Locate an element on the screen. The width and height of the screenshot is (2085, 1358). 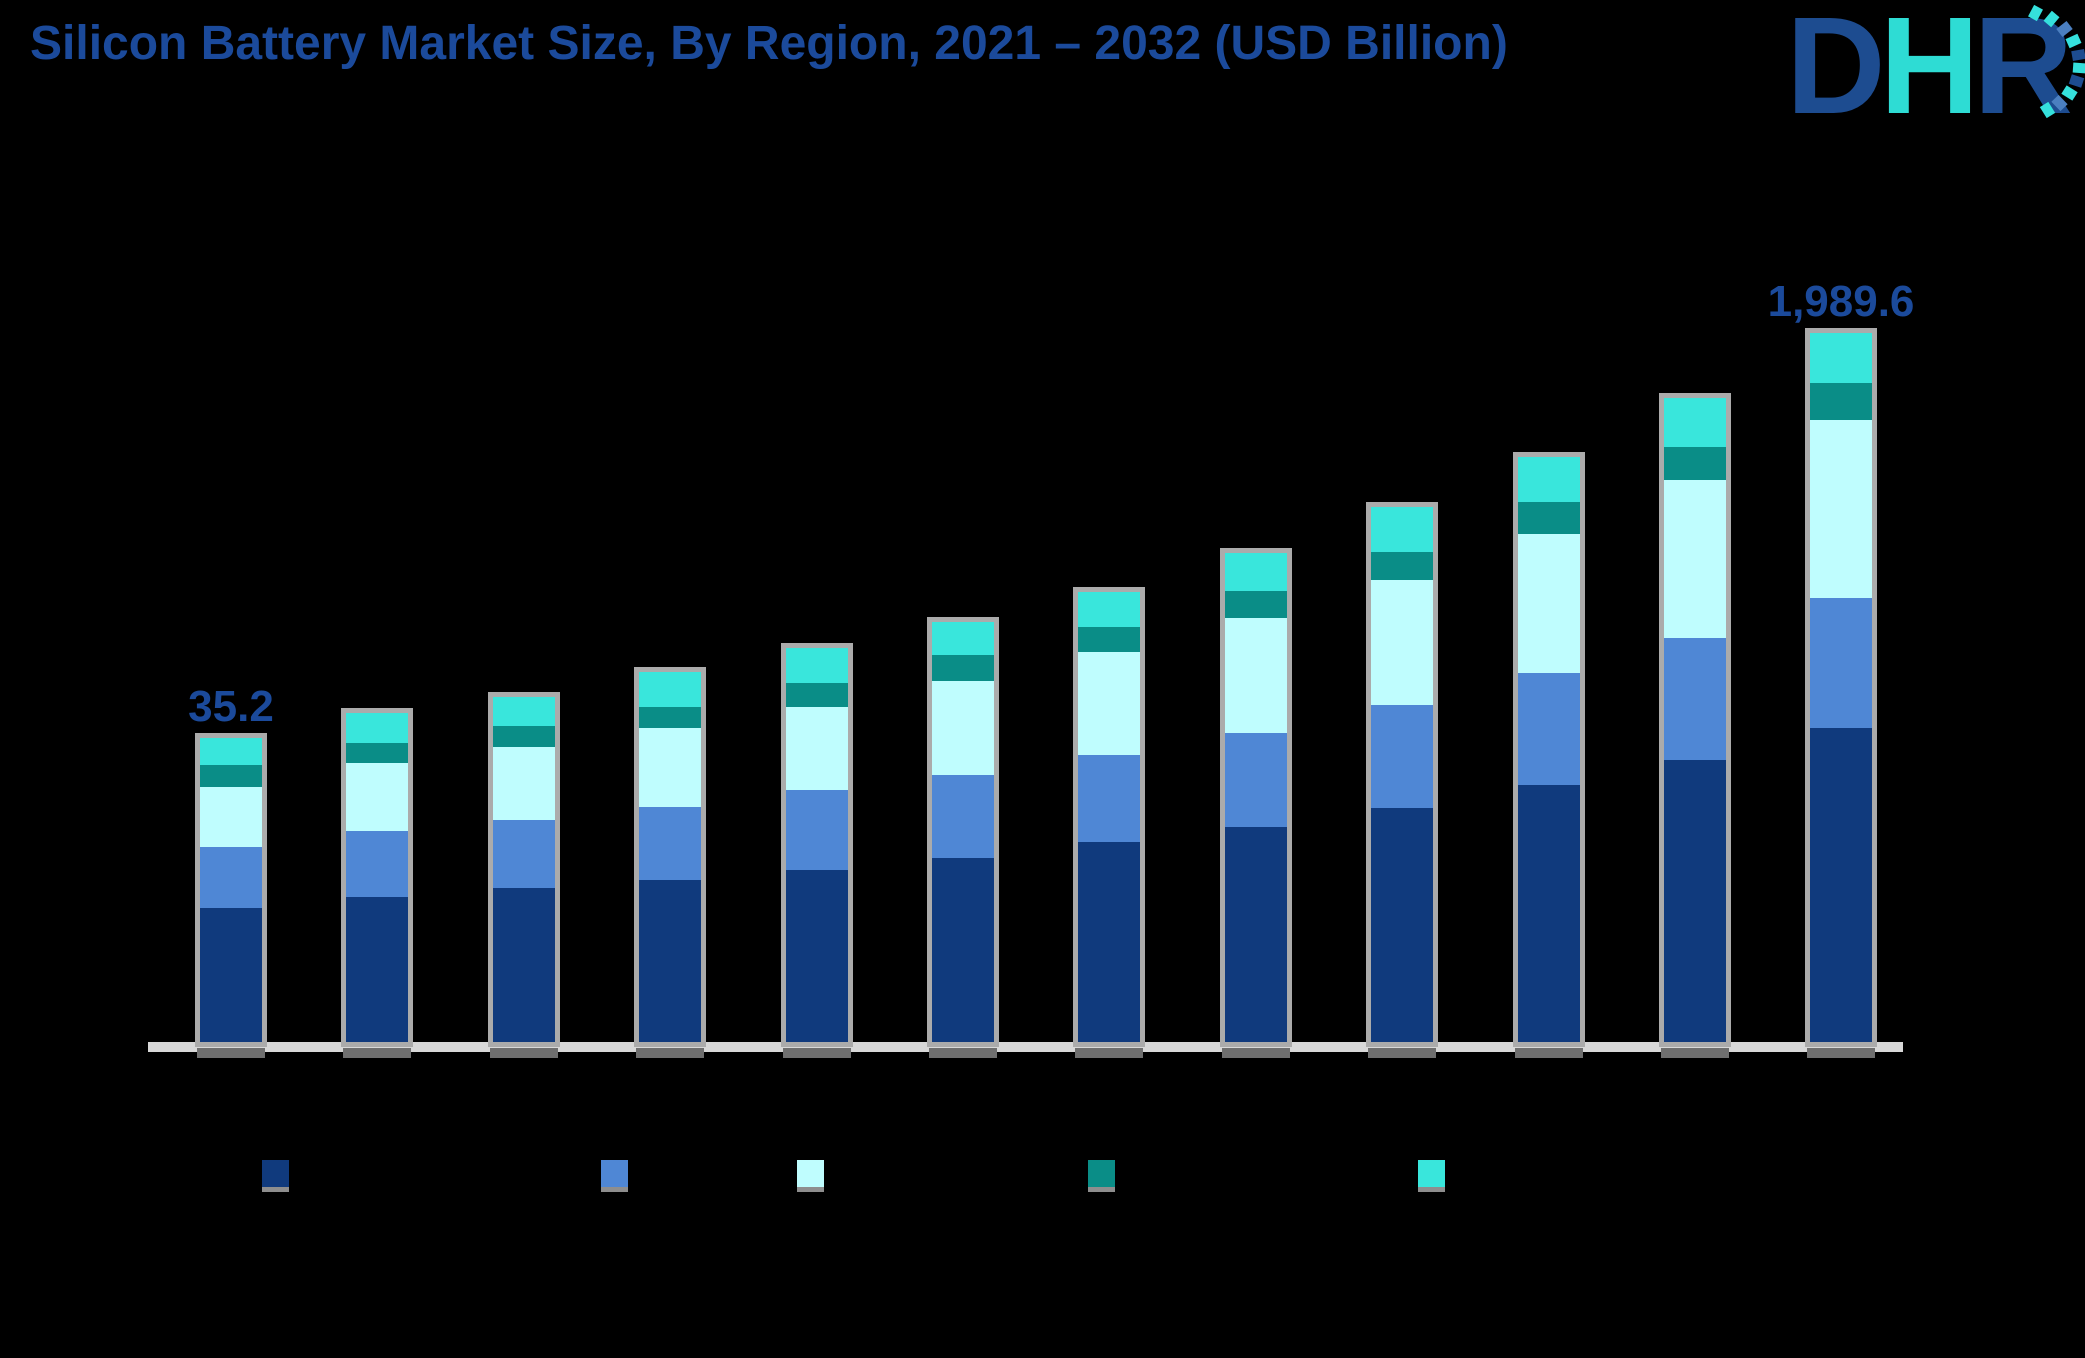
x-axis-line is located at coordinates (1025, 1047).